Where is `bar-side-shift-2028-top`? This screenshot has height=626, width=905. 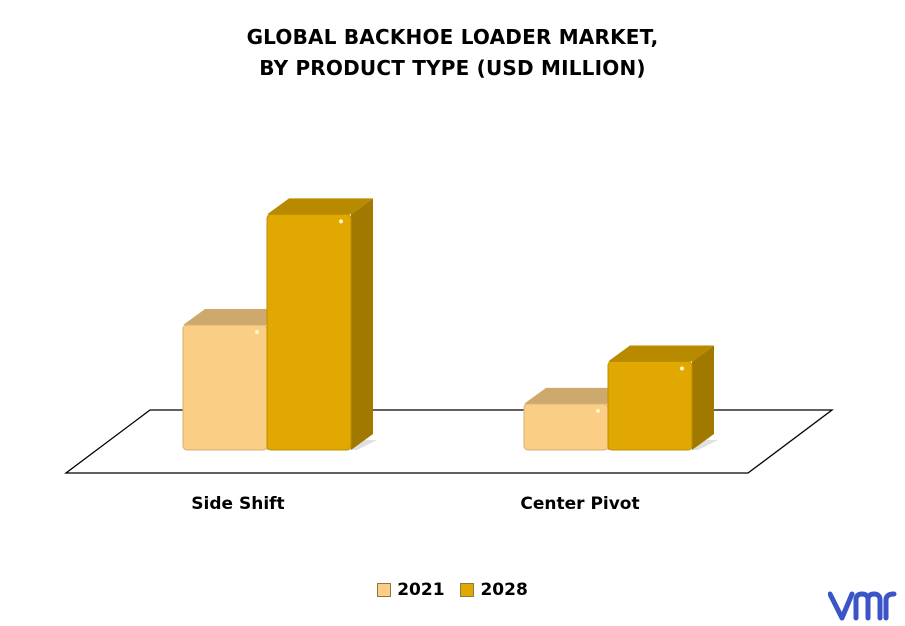
bar-side-shift-2028-top is located at coordinates (320, 206).